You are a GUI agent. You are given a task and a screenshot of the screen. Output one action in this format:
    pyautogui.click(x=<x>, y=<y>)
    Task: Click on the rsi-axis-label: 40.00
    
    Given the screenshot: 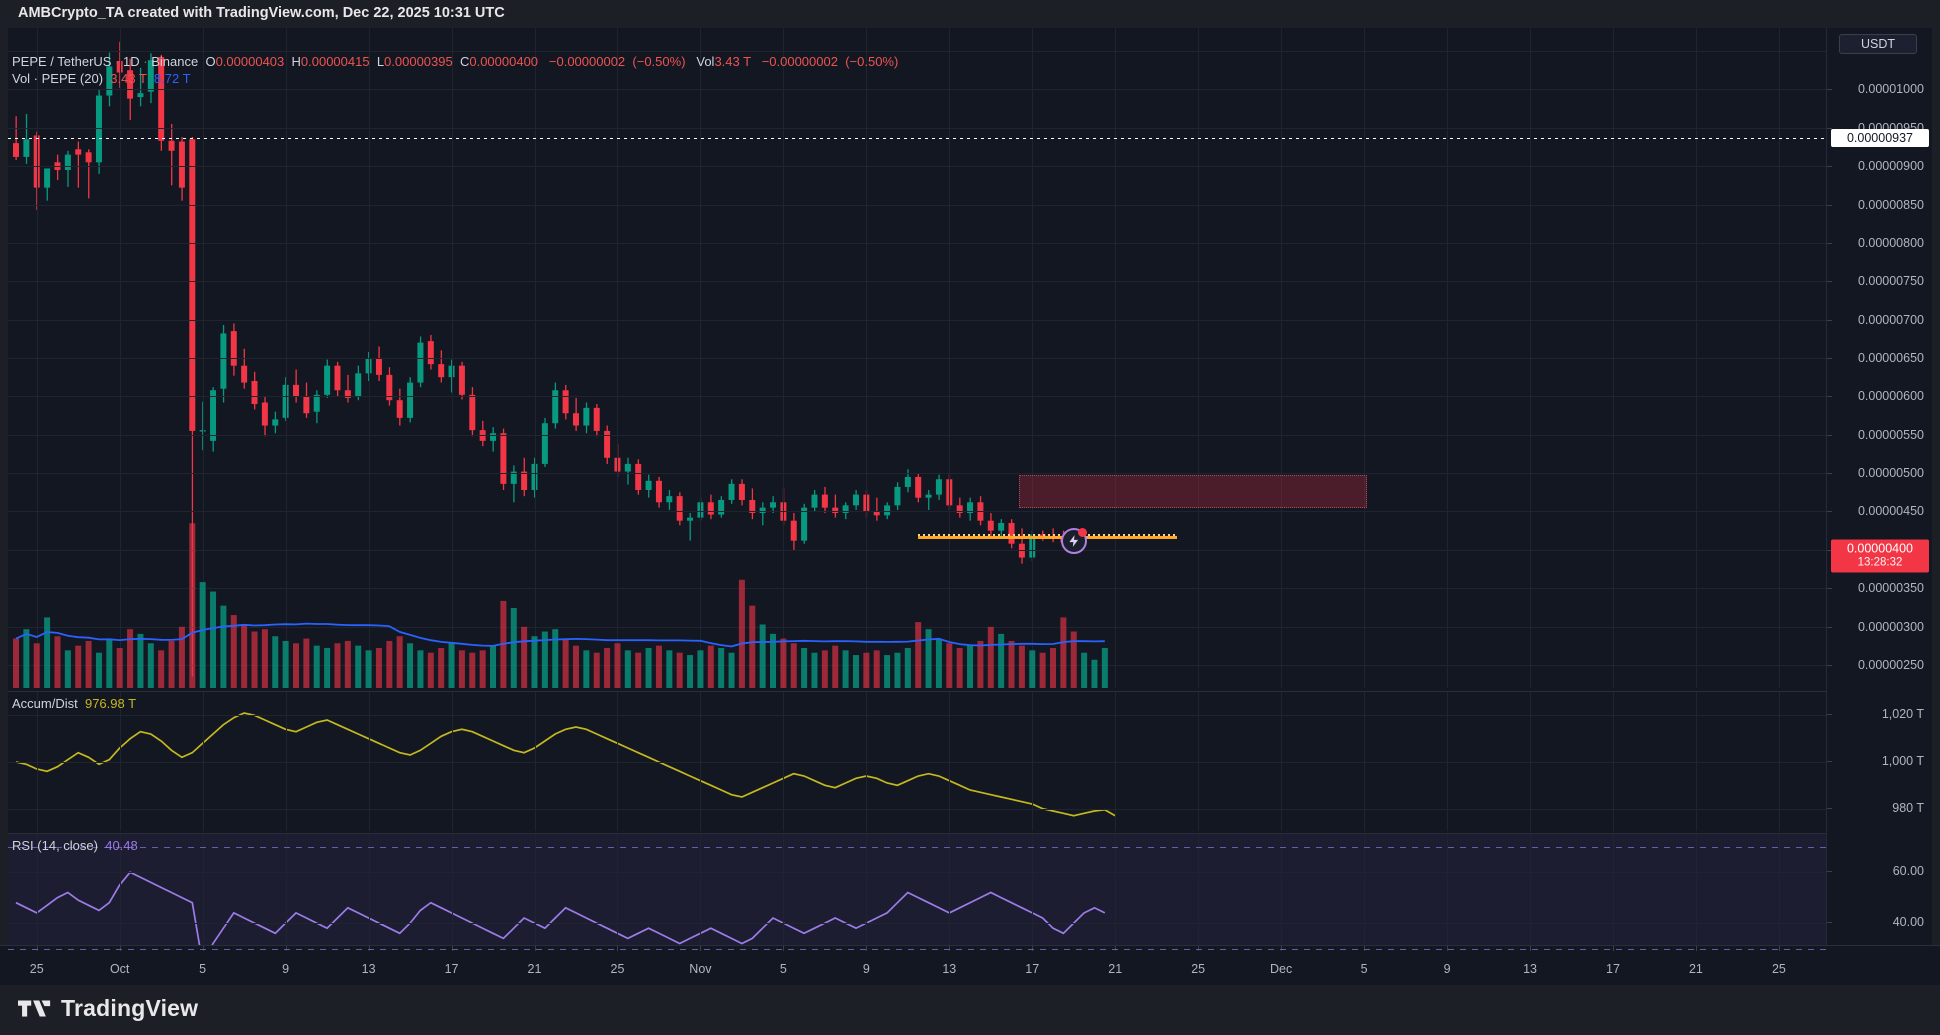 What is the action you would take?
    pyautogui.click(x=1908, y=922)
    